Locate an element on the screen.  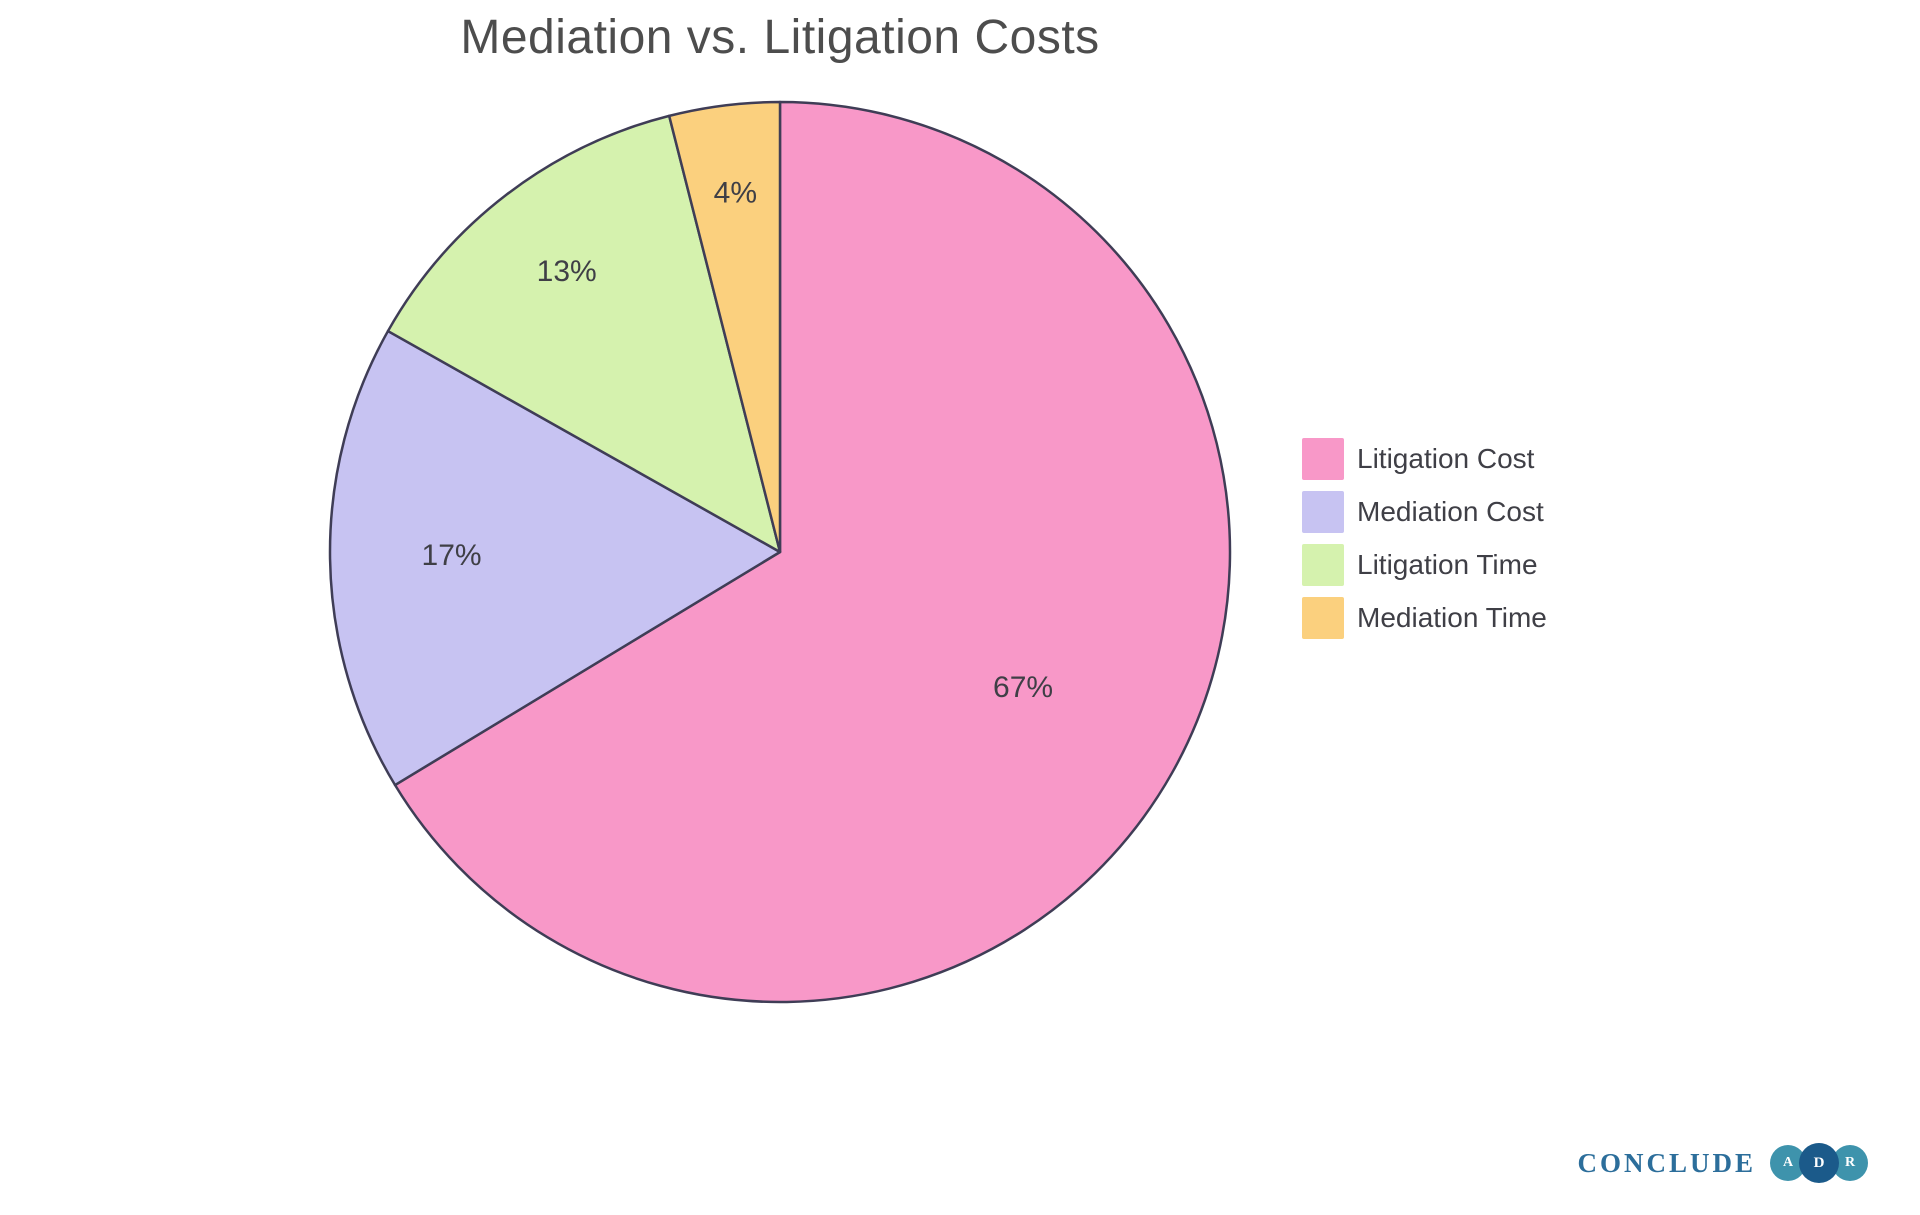
legend-item: Mediation Cost is located at coordinates (1424, 512).